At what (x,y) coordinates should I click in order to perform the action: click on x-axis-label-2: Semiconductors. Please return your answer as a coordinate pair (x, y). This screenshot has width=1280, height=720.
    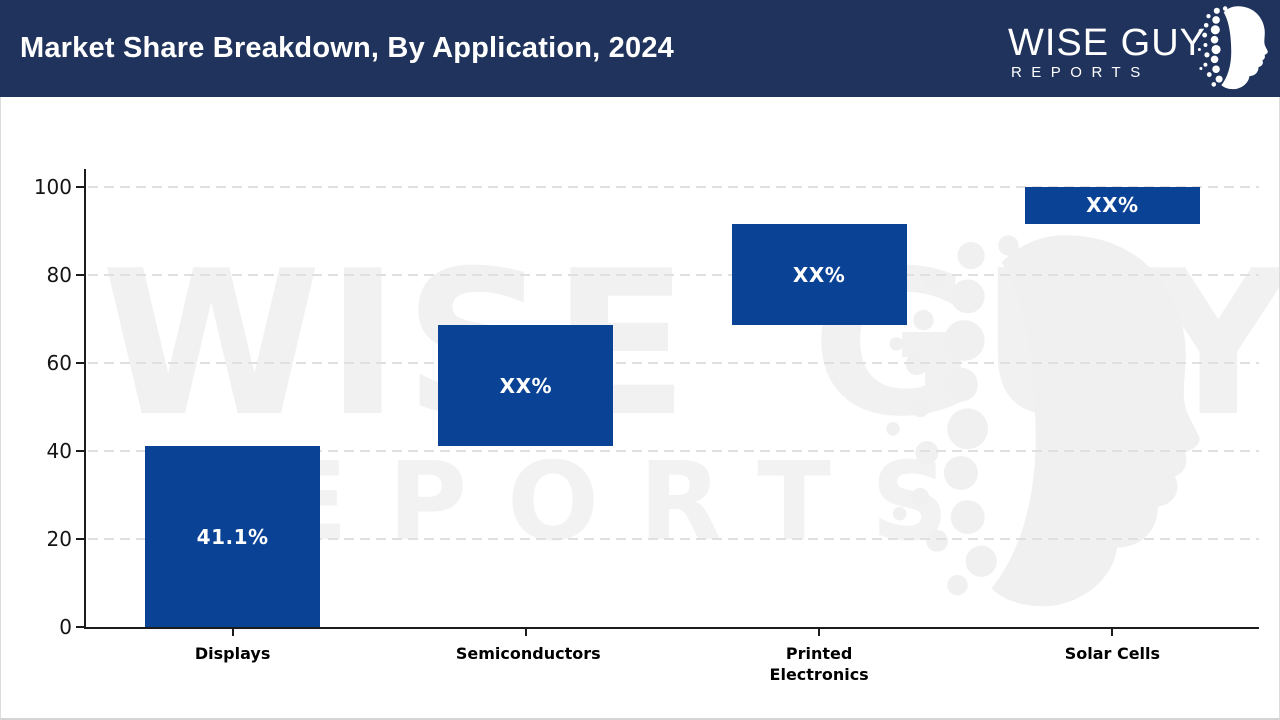
    Looking at the image, I should click on (528, 653).